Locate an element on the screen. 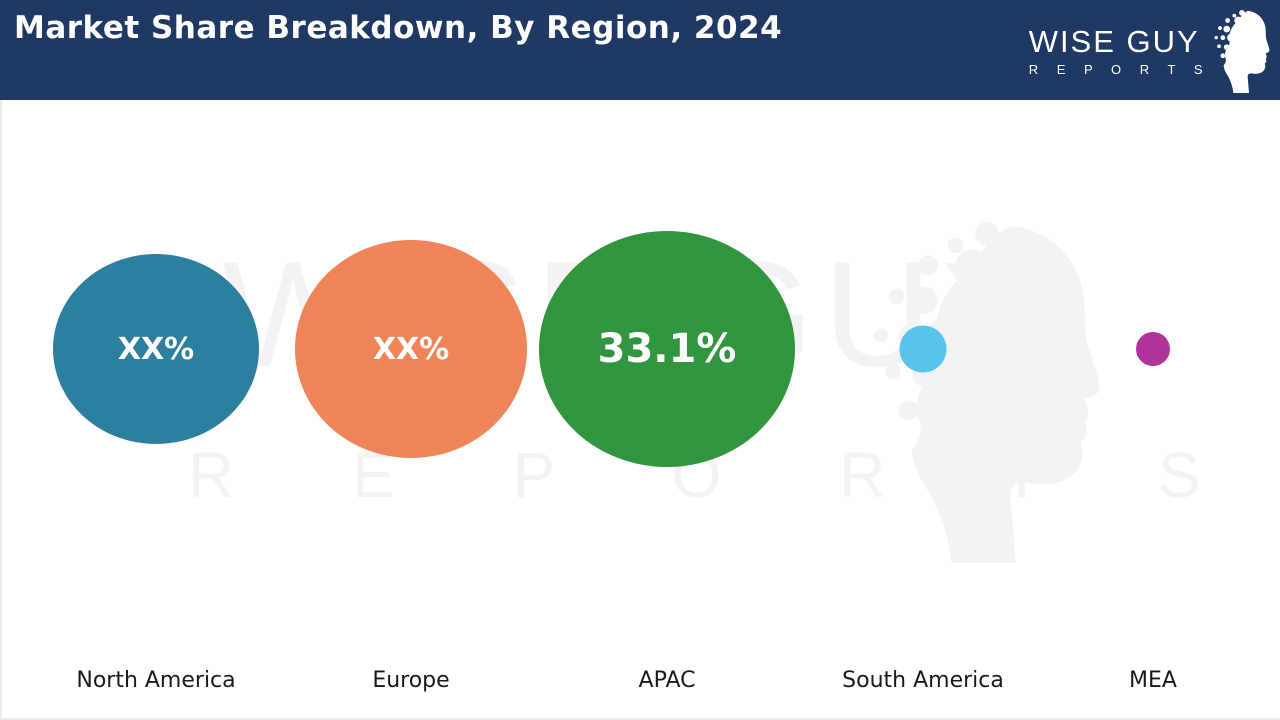  wiseguy-head-icon is located at coordinates (1240, 51).